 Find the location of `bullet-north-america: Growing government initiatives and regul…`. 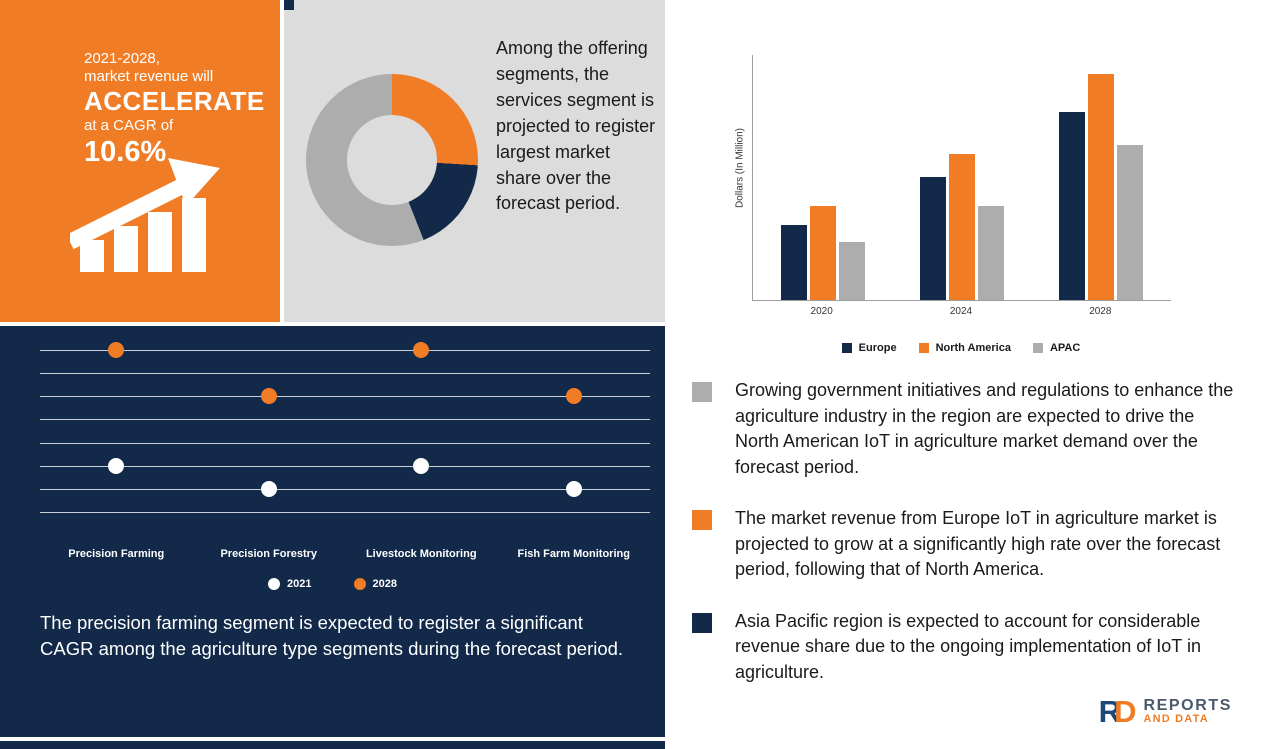

bullet-north-america: Growing government initiatives and regul… is located at coordinates (964, 429).